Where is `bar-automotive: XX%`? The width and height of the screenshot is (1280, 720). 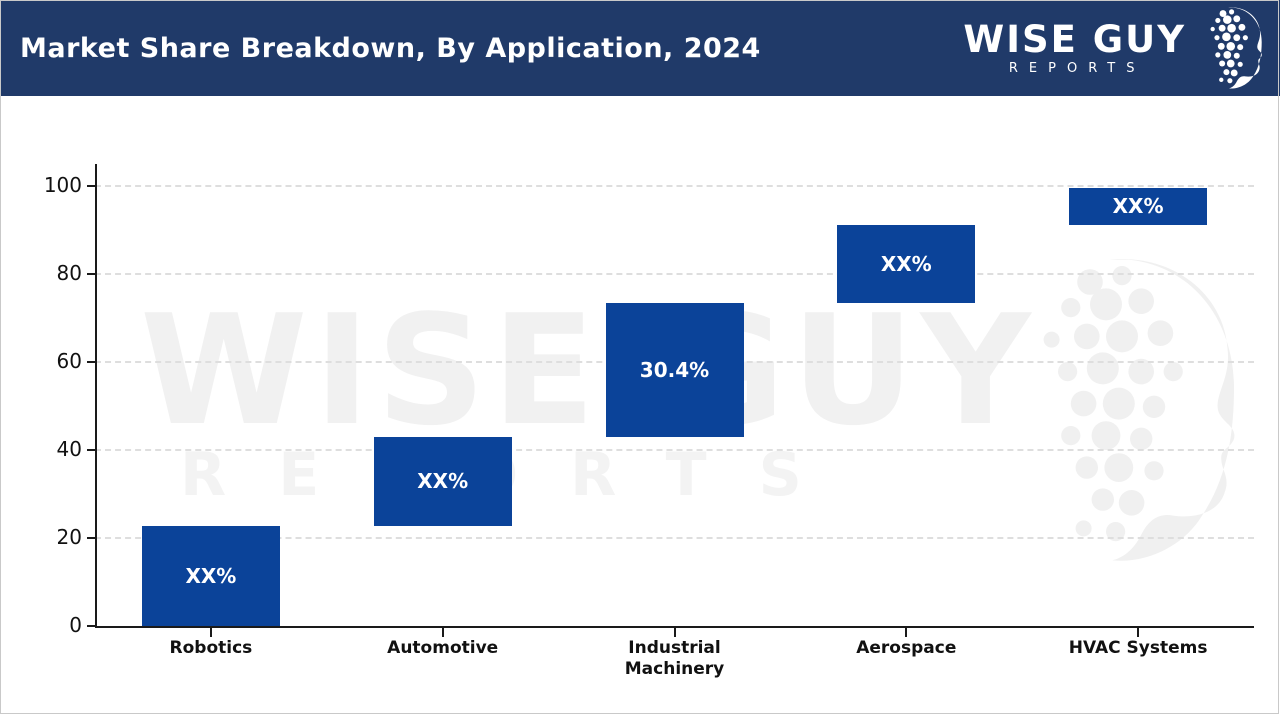 bar-automotive: XX% is located at coordinates (442, 481).